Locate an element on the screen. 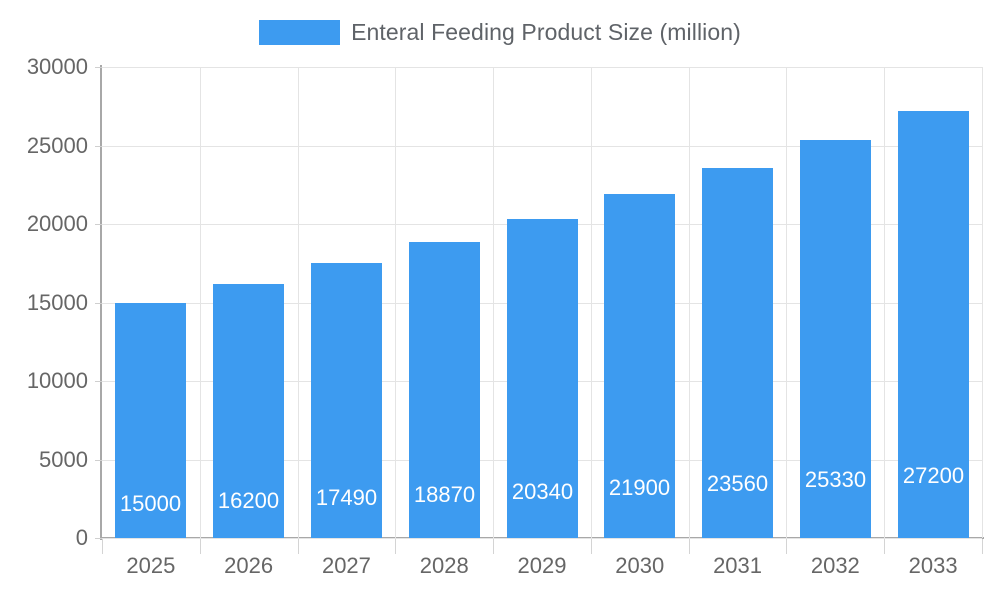 This screenshot has height=600, width=1000. x-tick-label: 2025 is located at coordinates (151, 565).